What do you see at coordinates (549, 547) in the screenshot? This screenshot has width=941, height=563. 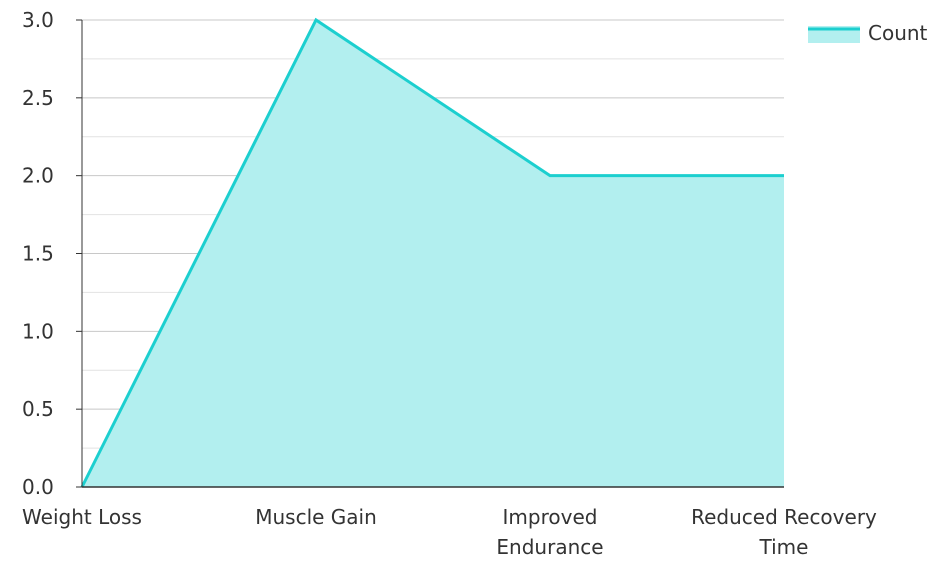 I see `x-tick-label-line: Endurance` at bounding box center [549, 547].